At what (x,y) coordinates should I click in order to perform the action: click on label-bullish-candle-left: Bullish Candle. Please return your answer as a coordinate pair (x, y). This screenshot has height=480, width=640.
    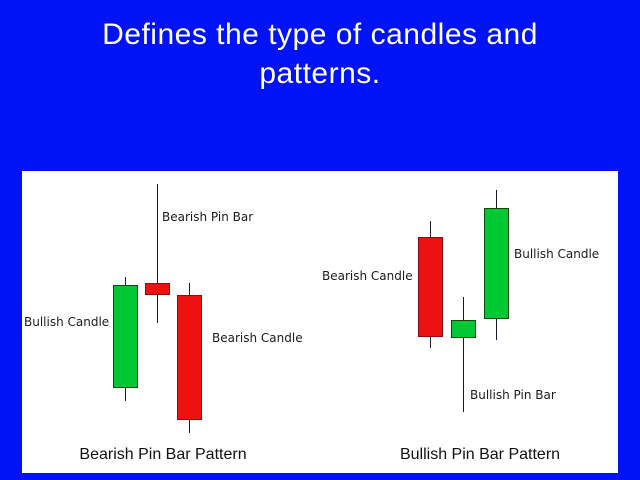
    Looking at the image, I should click on (67, 322).